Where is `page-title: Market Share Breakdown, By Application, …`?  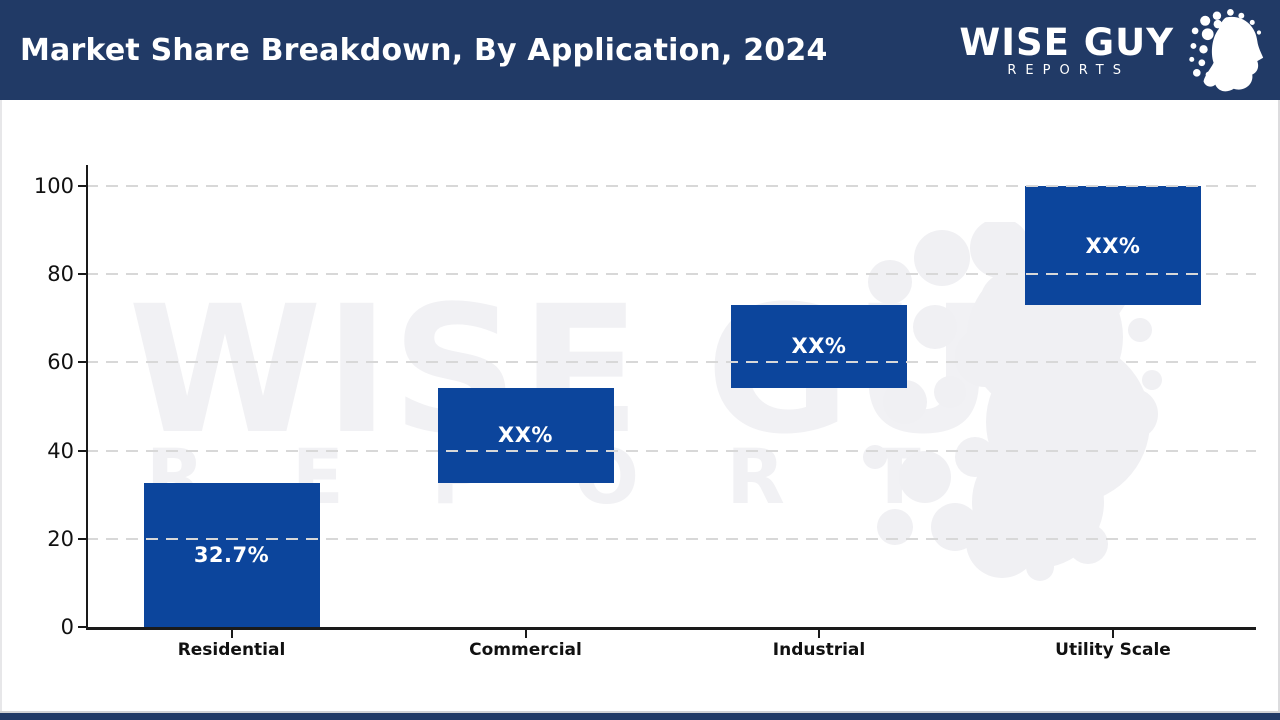 page-title: Market Share Breakdown, By Application, … is located at coordinates (424, 50).